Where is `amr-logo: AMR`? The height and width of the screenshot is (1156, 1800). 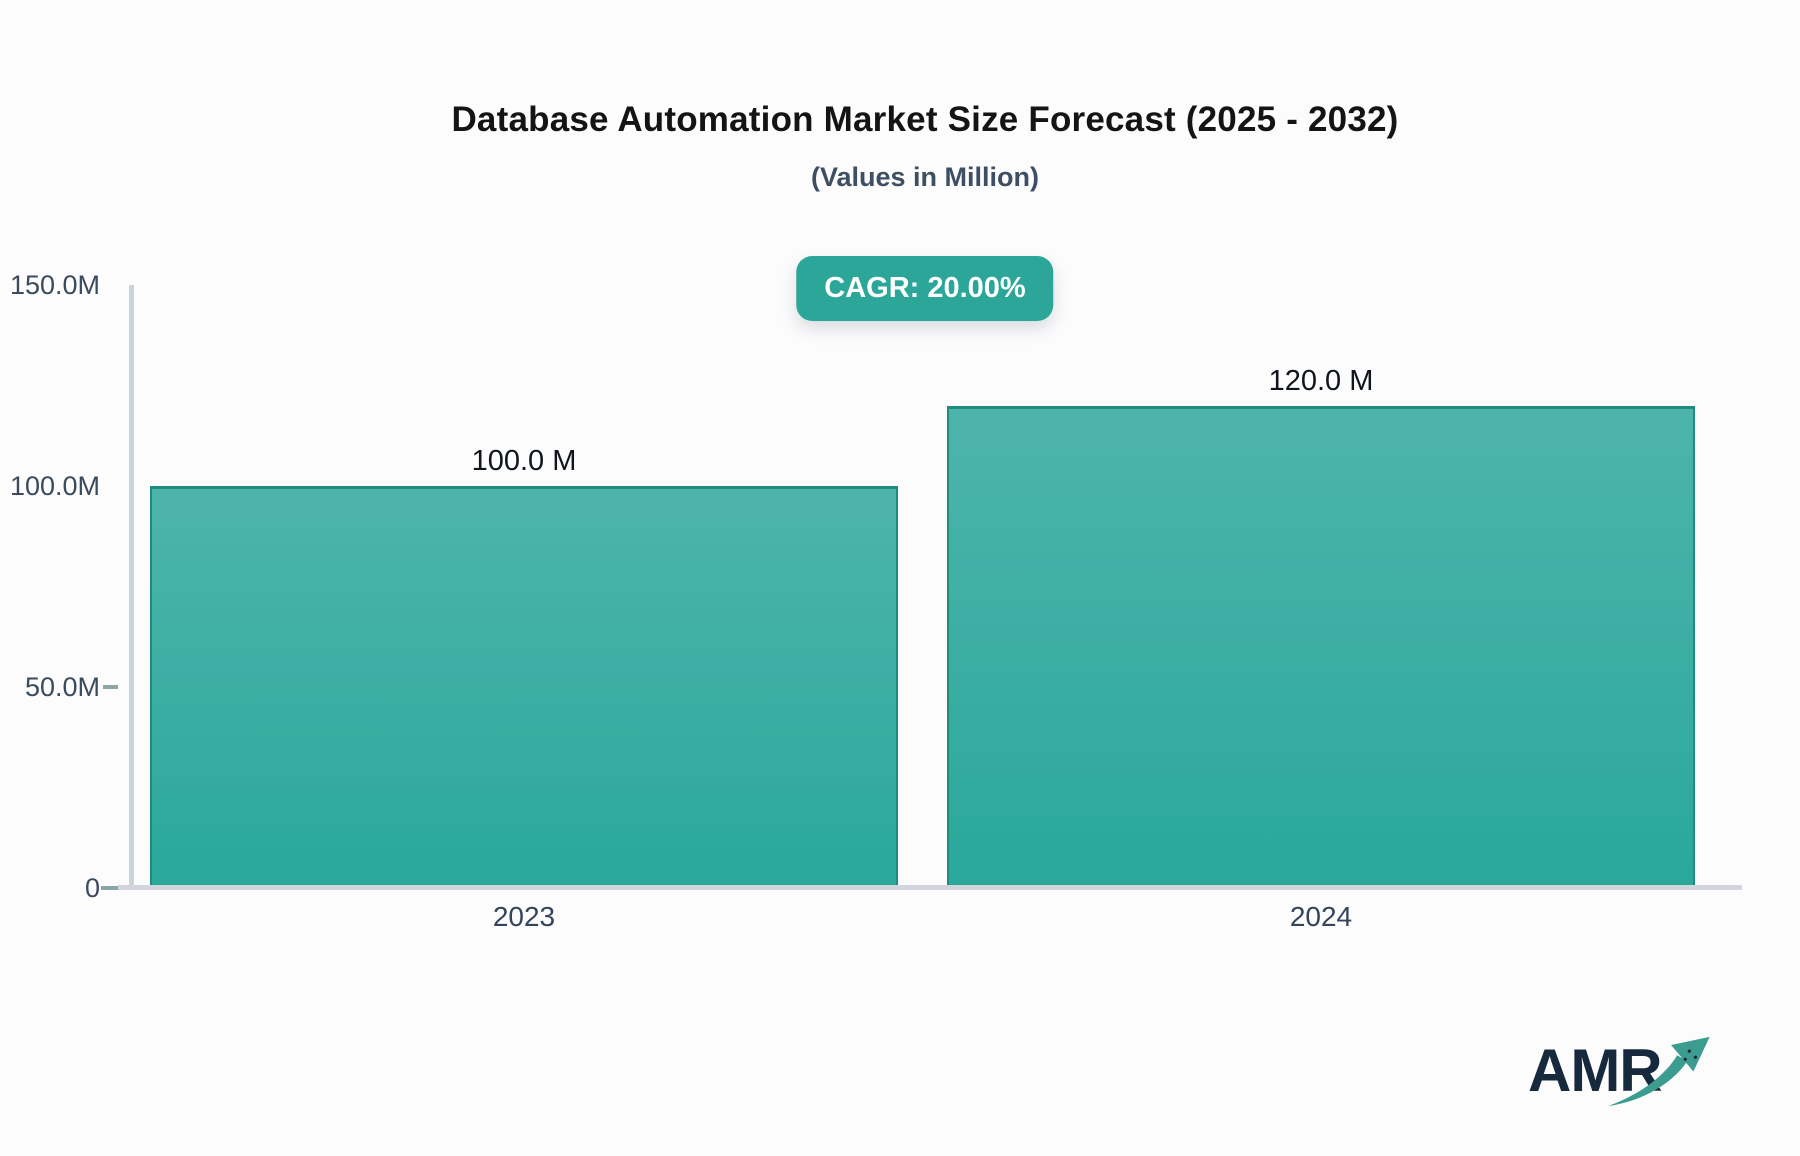
amr-logo: AMR is located at coordinates (1638, 1081).